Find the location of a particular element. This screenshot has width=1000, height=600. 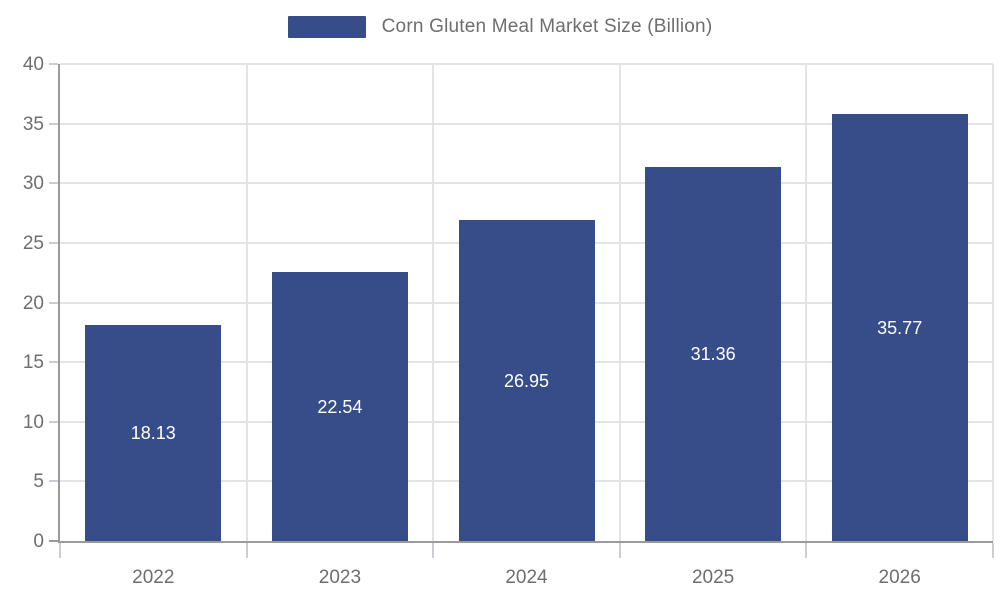

bar-value-label: 18.13 is located at coordinates (153, 433).